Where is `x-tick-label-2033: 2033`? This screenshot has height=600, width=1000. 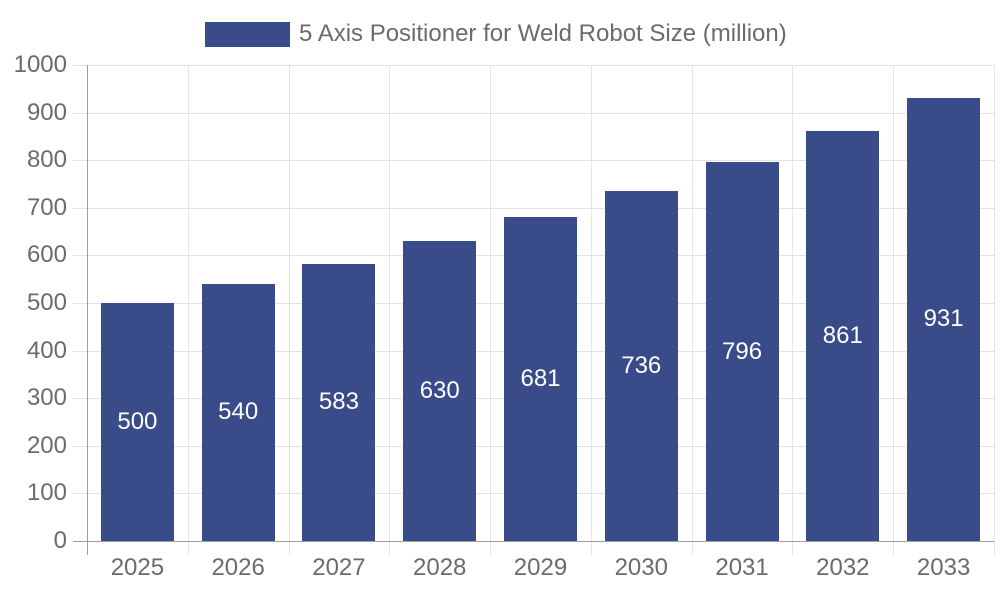 x-tick-label-2033: 2033 is located at coordinates (943, 567).